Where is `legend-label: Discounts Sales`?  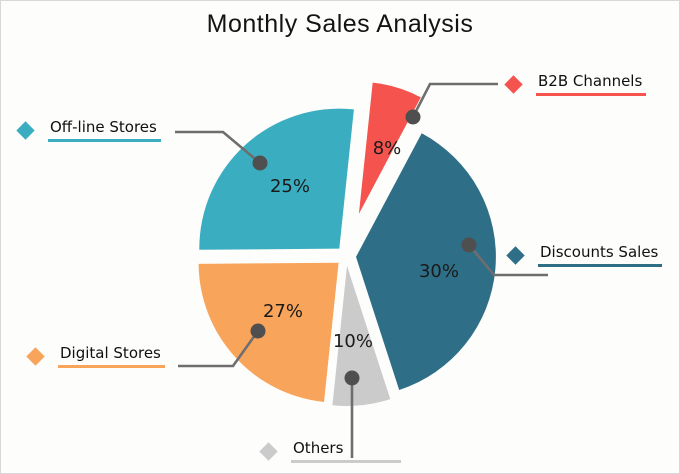 legend-label: Discounts Sales is located at coordinates (600, 255).